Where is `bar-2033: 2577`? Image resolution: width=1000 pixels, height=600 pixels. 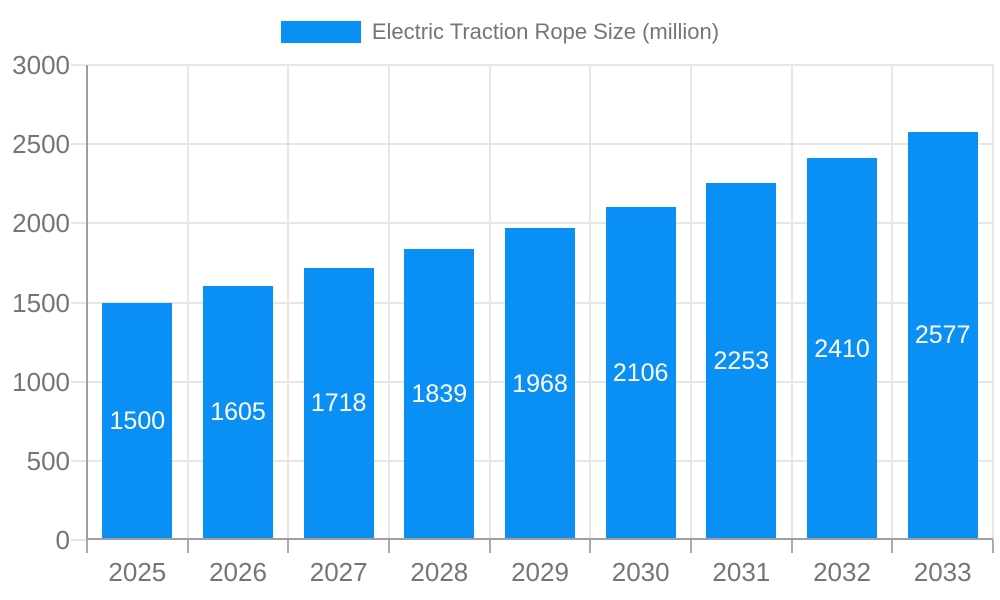 bar-2033: 2577 is located at coordinates (942, 335).